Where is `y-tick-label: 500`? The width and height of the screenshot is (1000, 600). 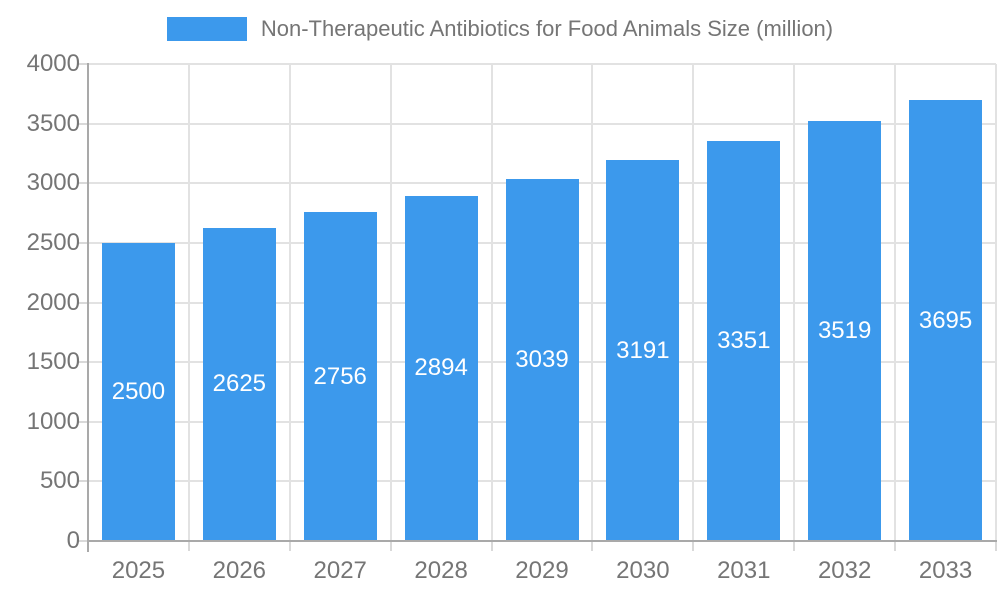 y-tick-label: 500 is located at coordinates (59, 481).